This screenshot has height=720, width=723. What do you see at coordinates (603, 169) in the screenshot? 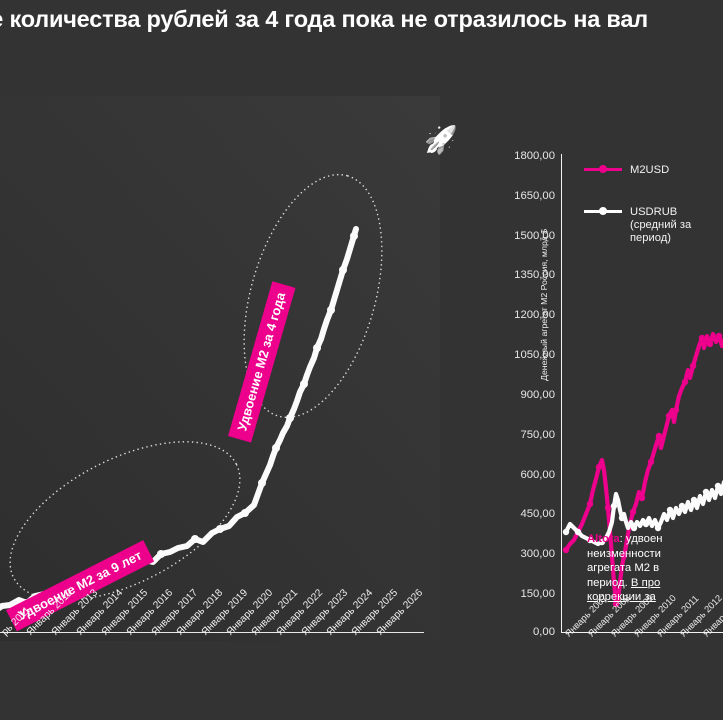
I see `legend-swatch-m2usd` at bounding box center [603, 169].